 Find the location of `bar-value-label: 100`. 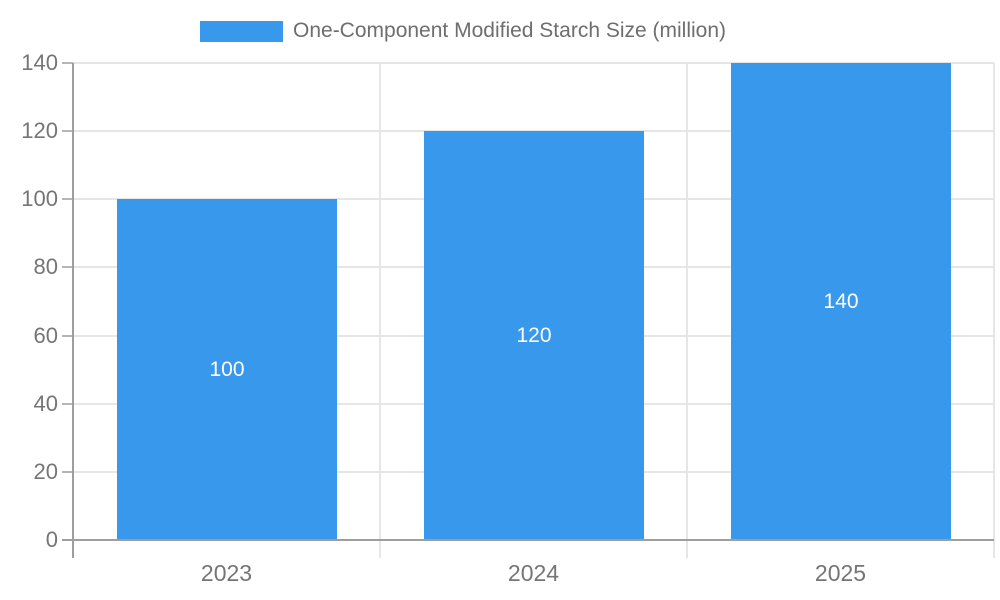

bar-value-label: 100 is located at coordinates (227, 369).